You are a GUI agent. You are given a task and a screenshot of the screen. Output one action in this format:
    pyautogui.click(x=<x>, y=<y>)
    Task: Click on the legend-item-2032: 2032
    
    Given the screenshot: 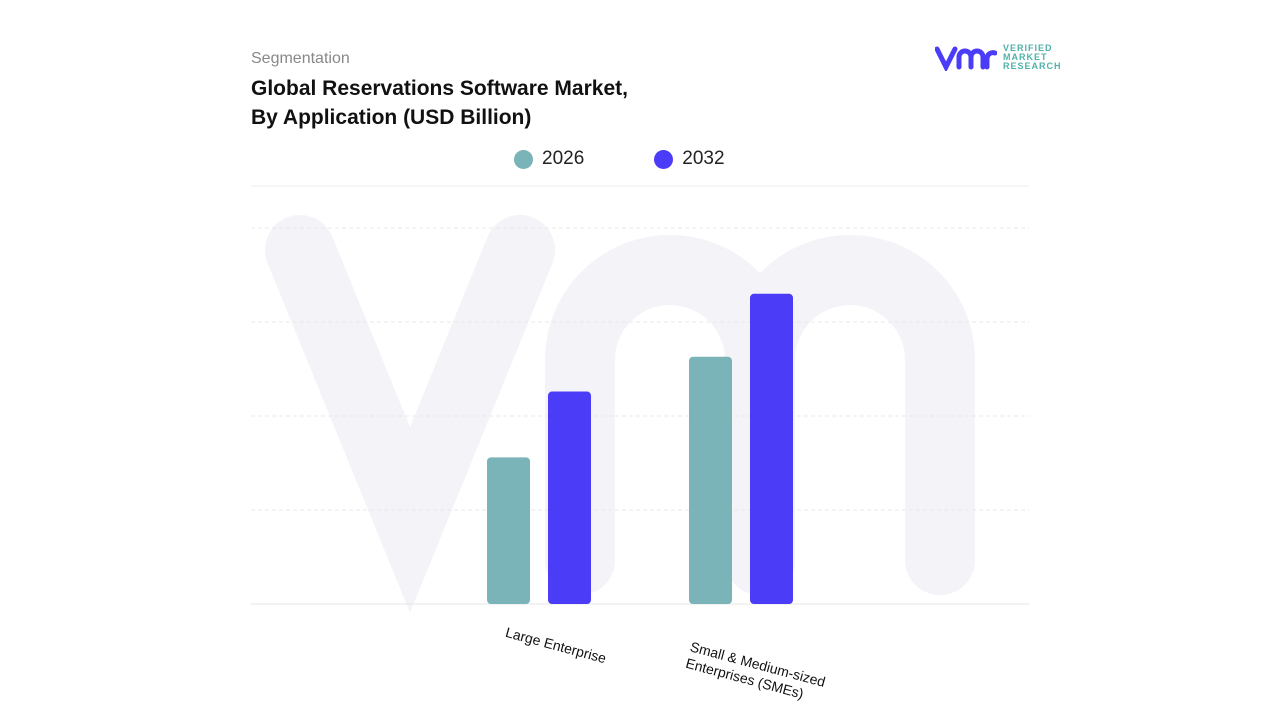 What is the action you would take?
    pyautogui.click(x=689, y=159)
    